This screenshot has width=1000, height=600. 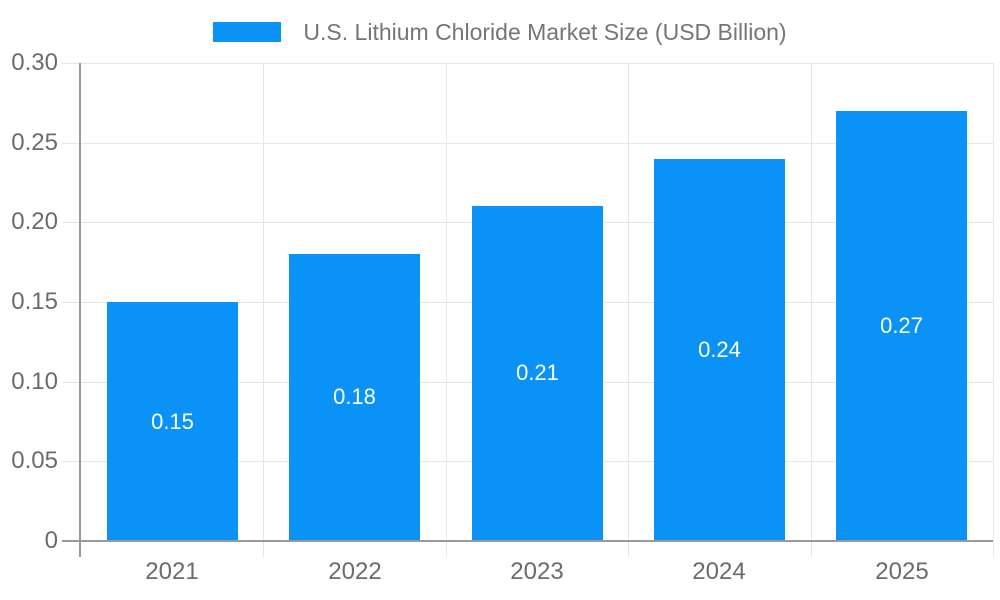 What do you see at coordinates (902, 571) in the screenshot?
I see `x-axis-label: 2025` at bounding box center [902, 571].